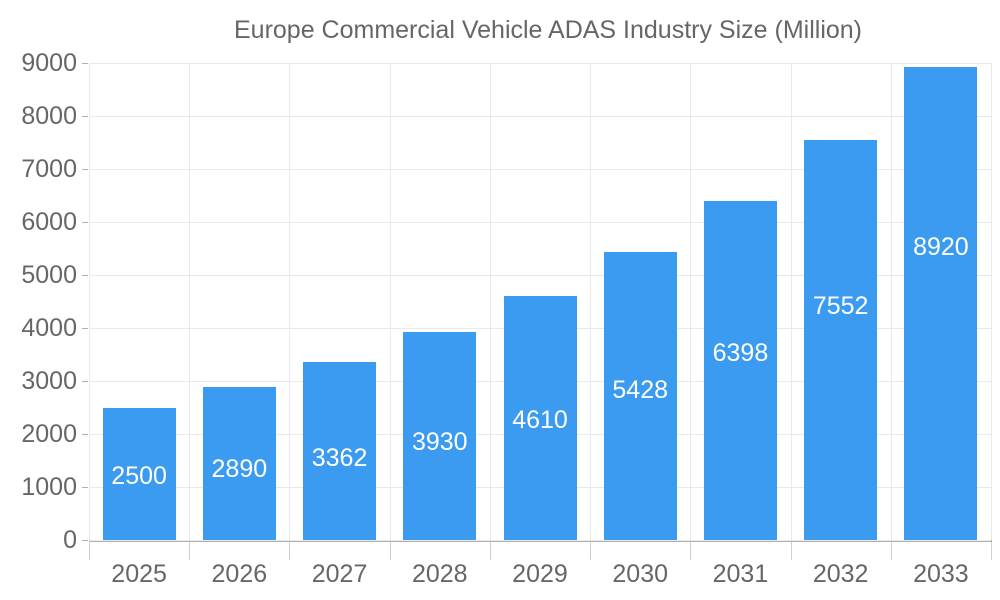 This screenshot has height=600, width=1000. What do you see at coordinates (640, 390) in the screenshot?
I see `bar-value-label: 5428` at bounding box center [640, 390].